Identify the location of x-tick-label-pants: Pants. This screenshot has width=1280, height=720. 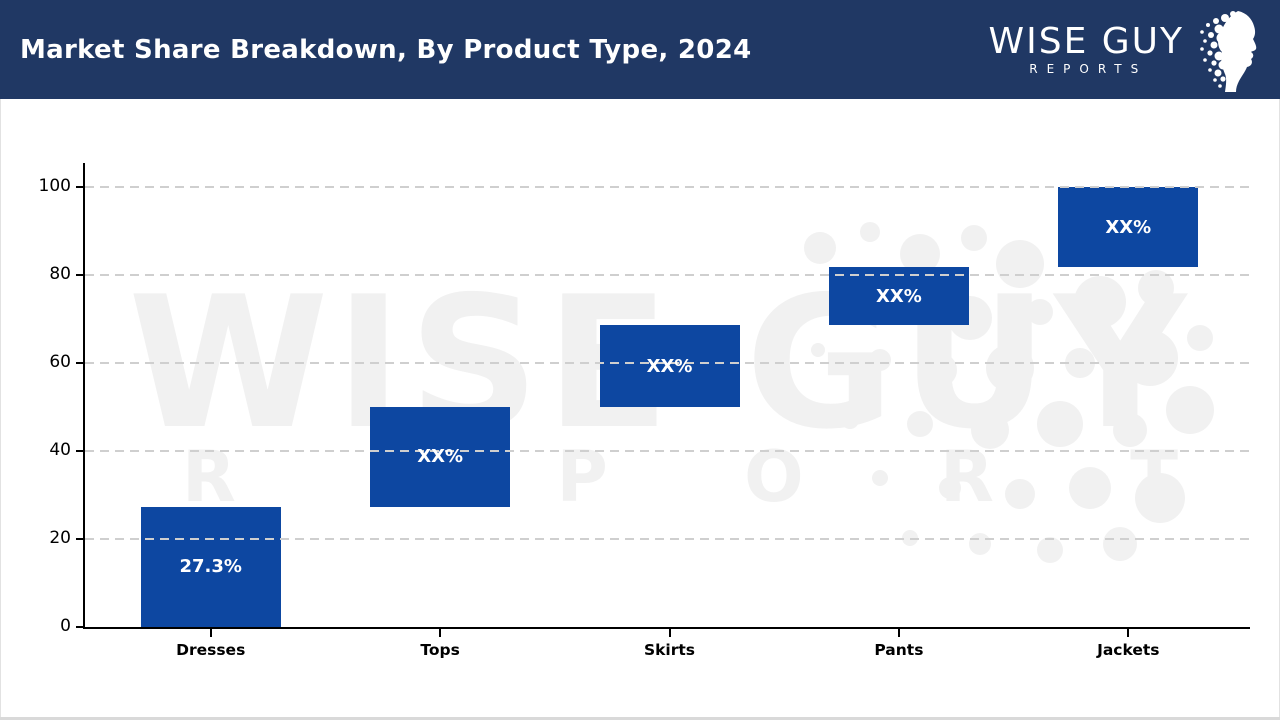
(899, 650).